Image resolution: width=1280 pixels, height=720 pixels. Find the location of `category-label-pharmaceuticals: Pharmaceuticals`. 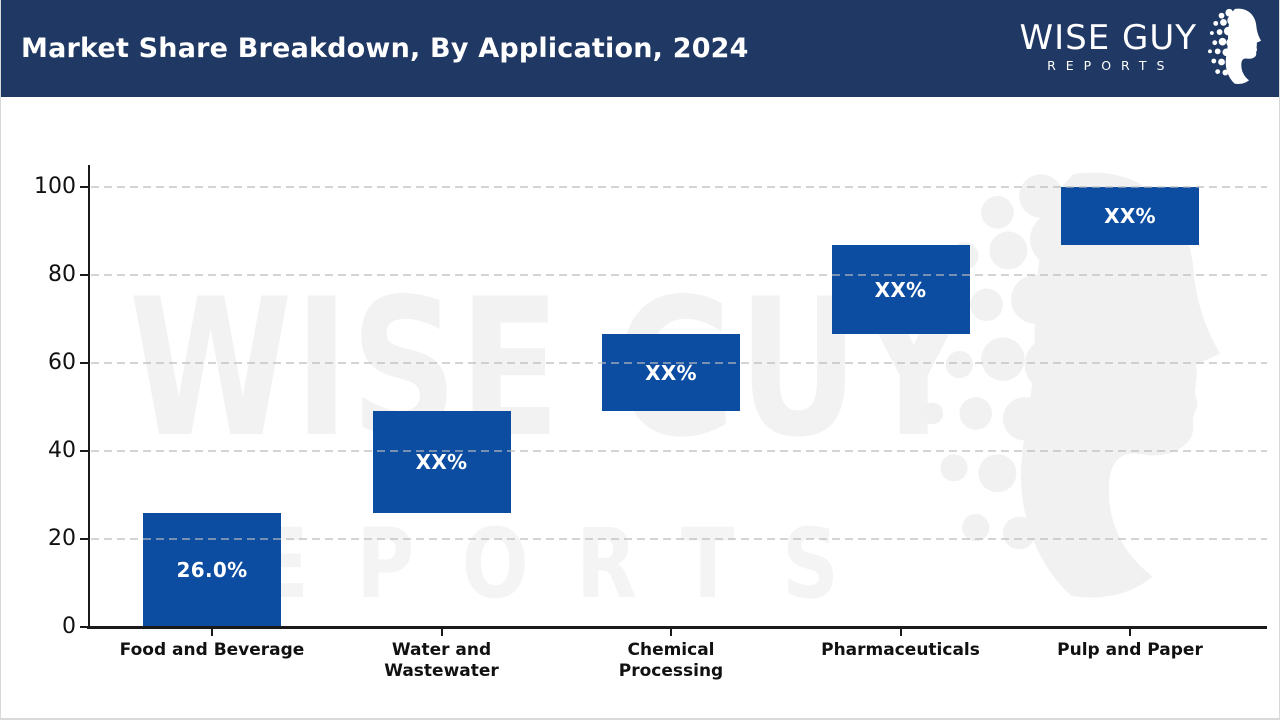

category-label-pharmaceuticals: Pharmaceuticals is located at coordinates (900, 650).